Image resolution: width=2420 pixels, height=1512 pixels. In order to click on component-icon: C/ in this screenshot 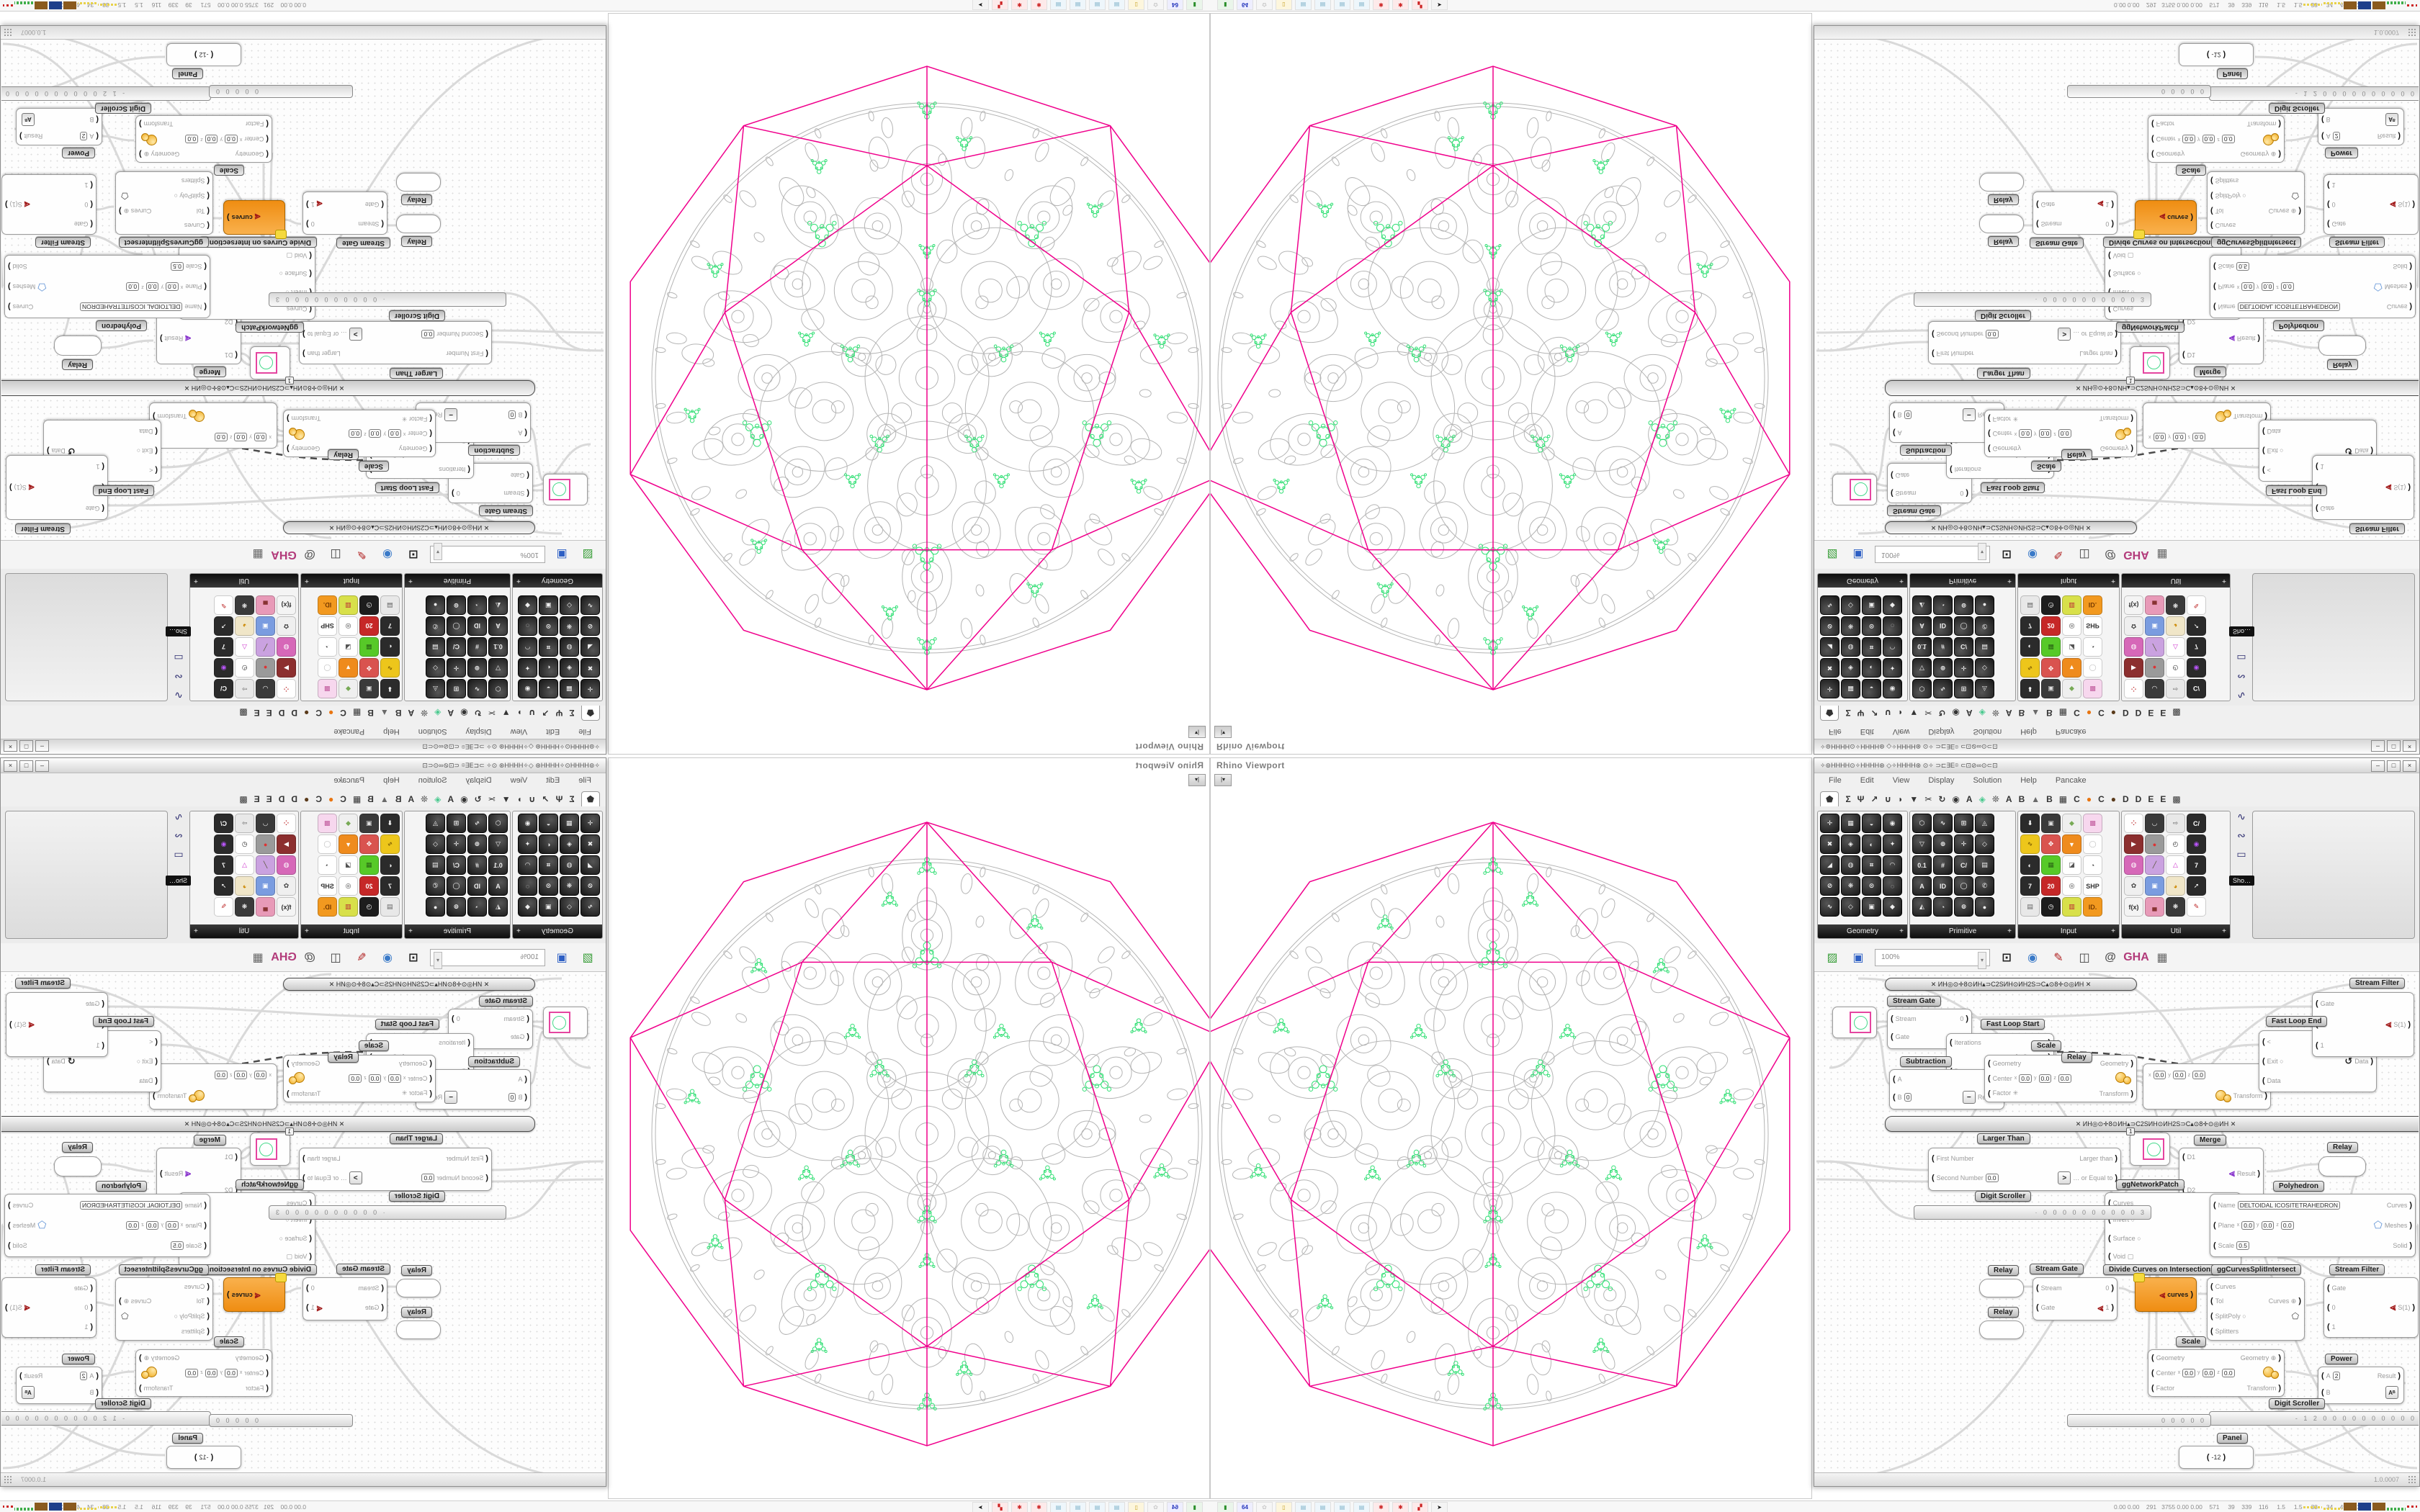, I will do `click(457, 865)`.